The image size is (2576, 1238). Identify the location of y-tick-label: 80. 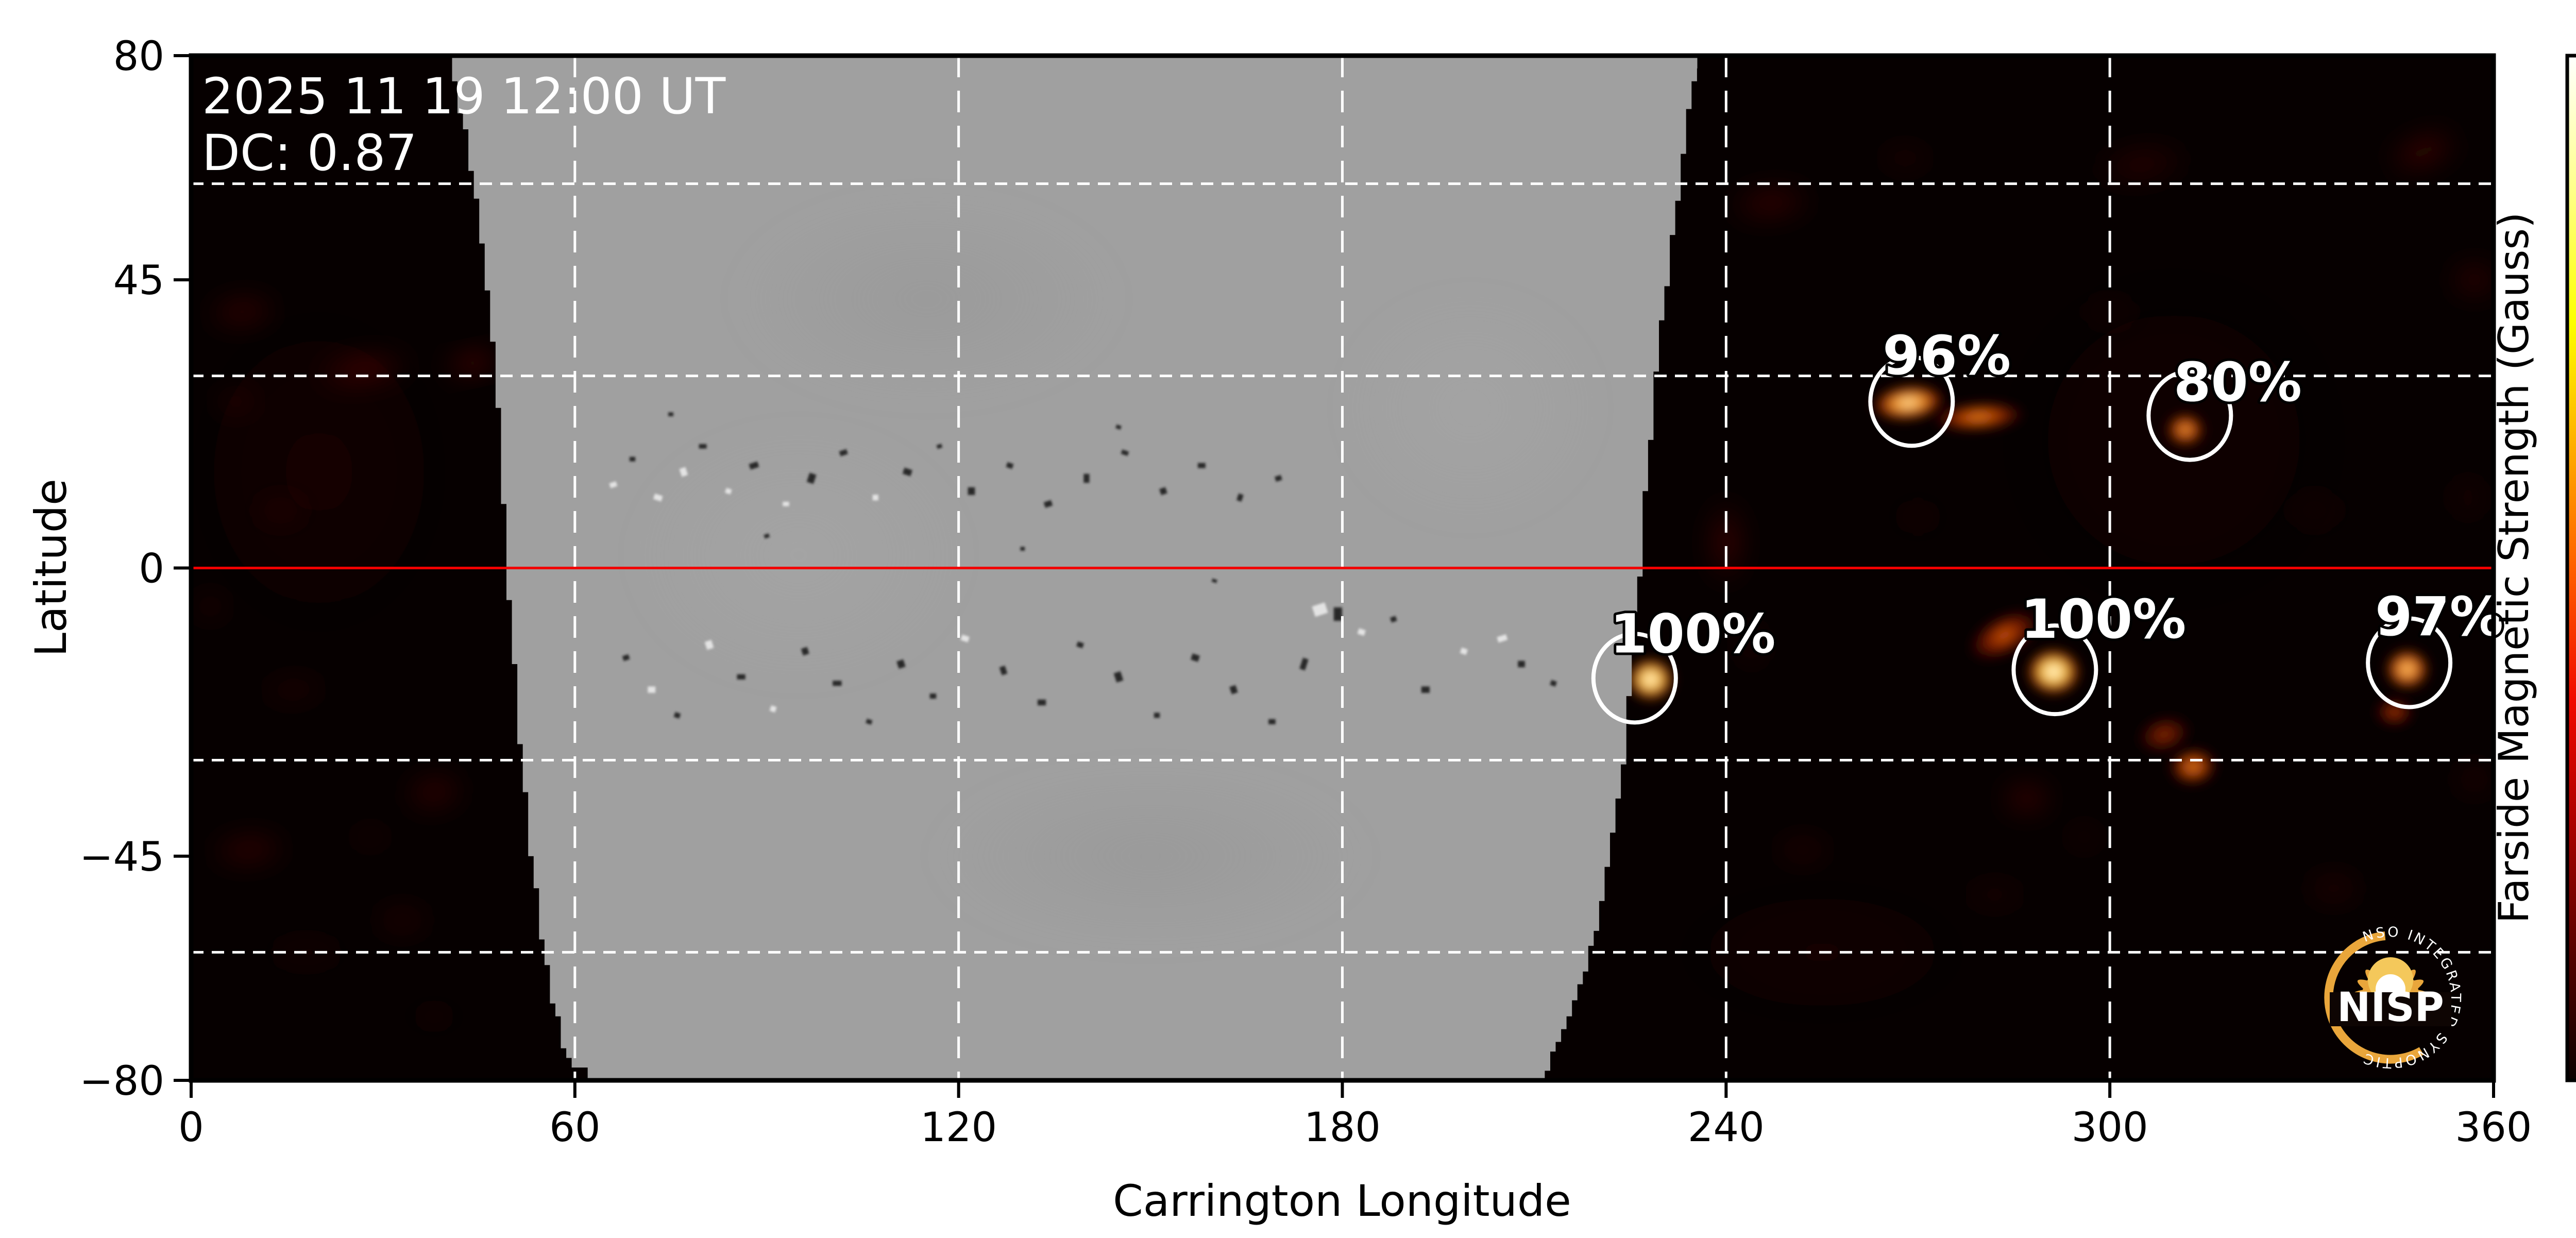
(138, 56).